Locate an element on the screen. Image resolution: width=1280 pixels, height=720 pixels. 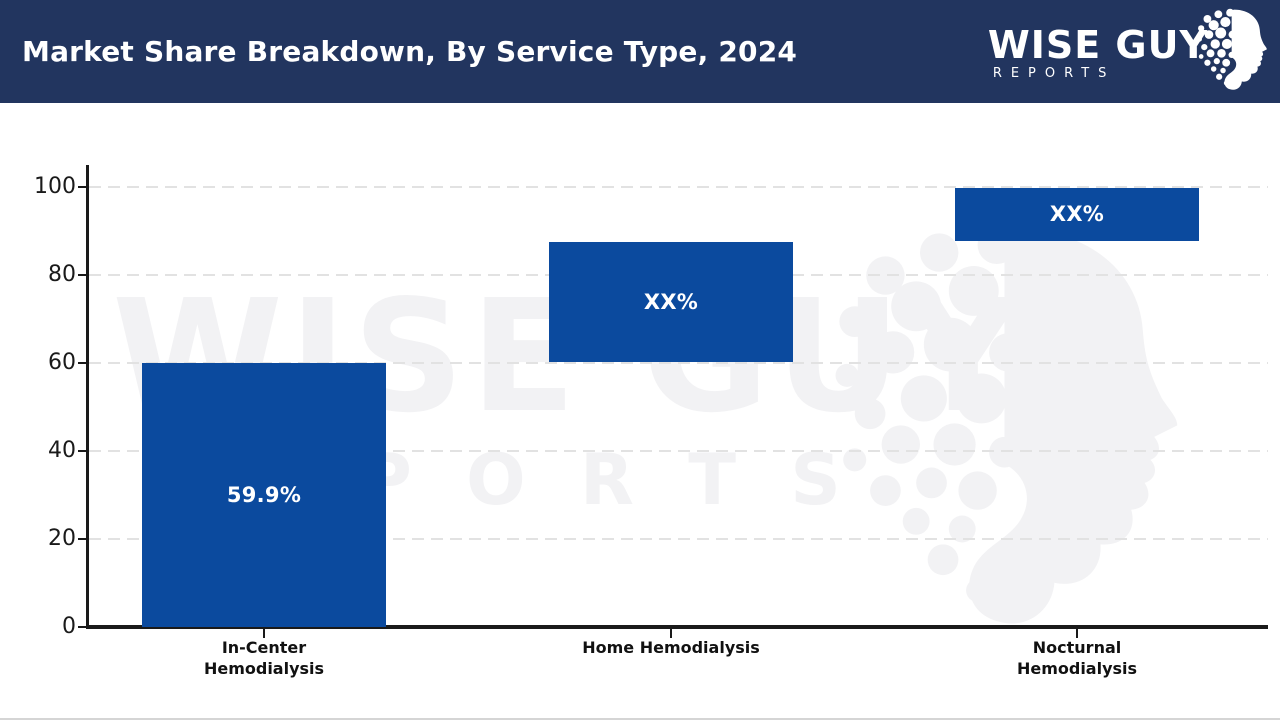
bar-nocturnal-hemodialysis: XX% is located at coordinates (1077, 214).